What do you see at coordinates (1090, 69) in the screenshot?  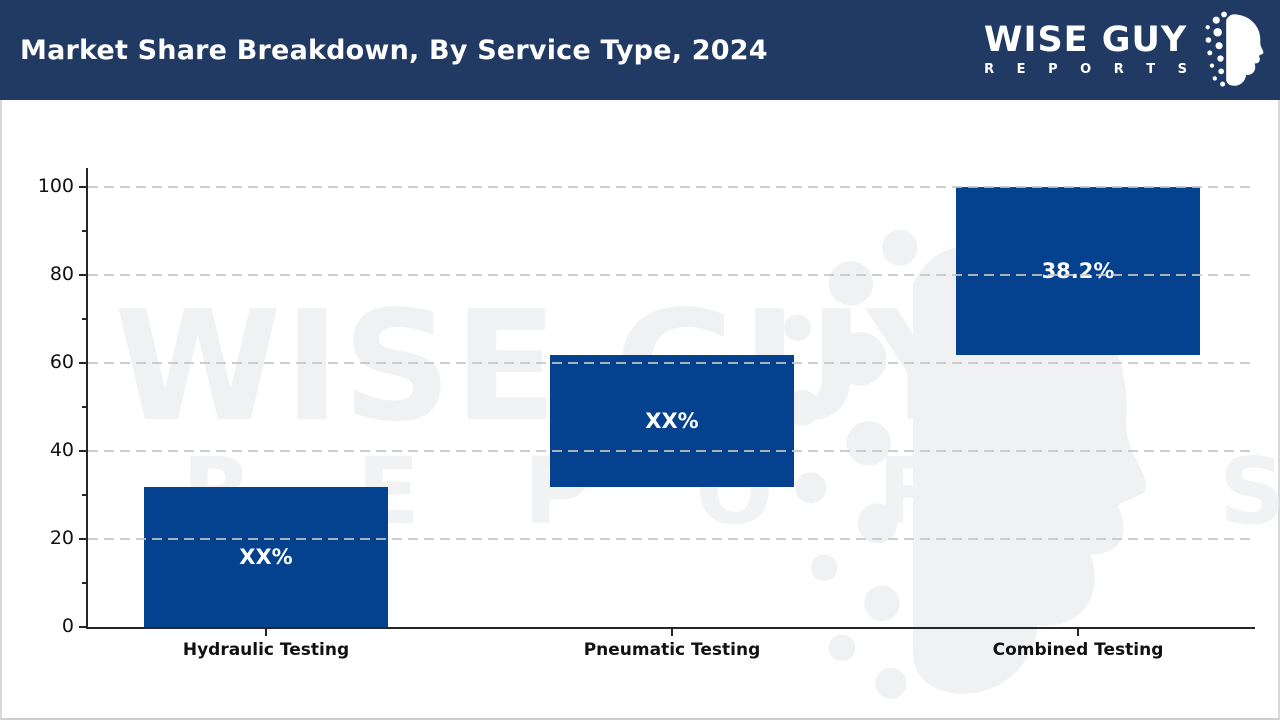 I see `logo-subtitle: R E P O R T S` at bounding box center [1090, 69].